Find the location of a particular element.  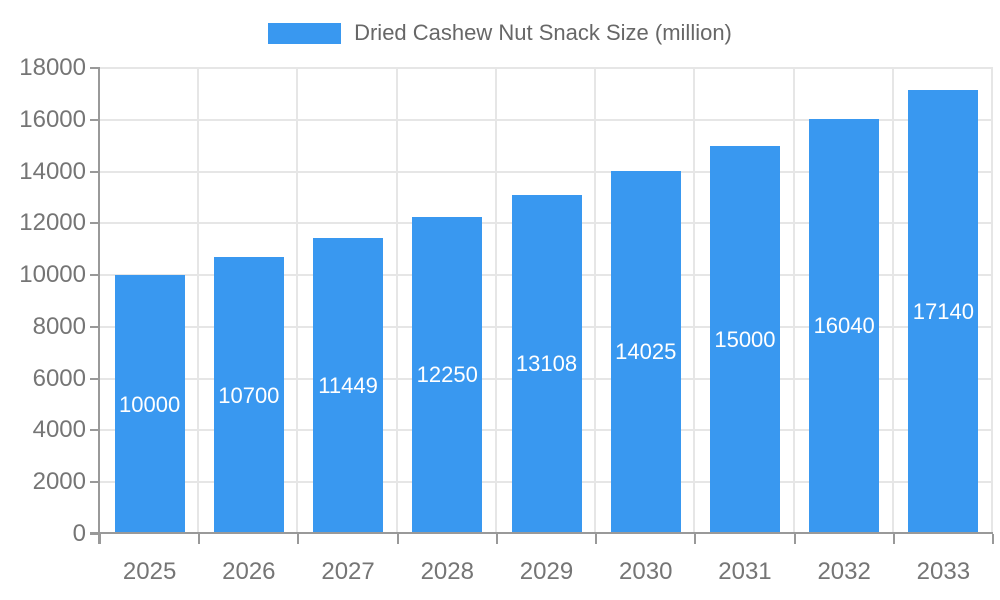

legend-swatch is located at coordinates (305, 33).